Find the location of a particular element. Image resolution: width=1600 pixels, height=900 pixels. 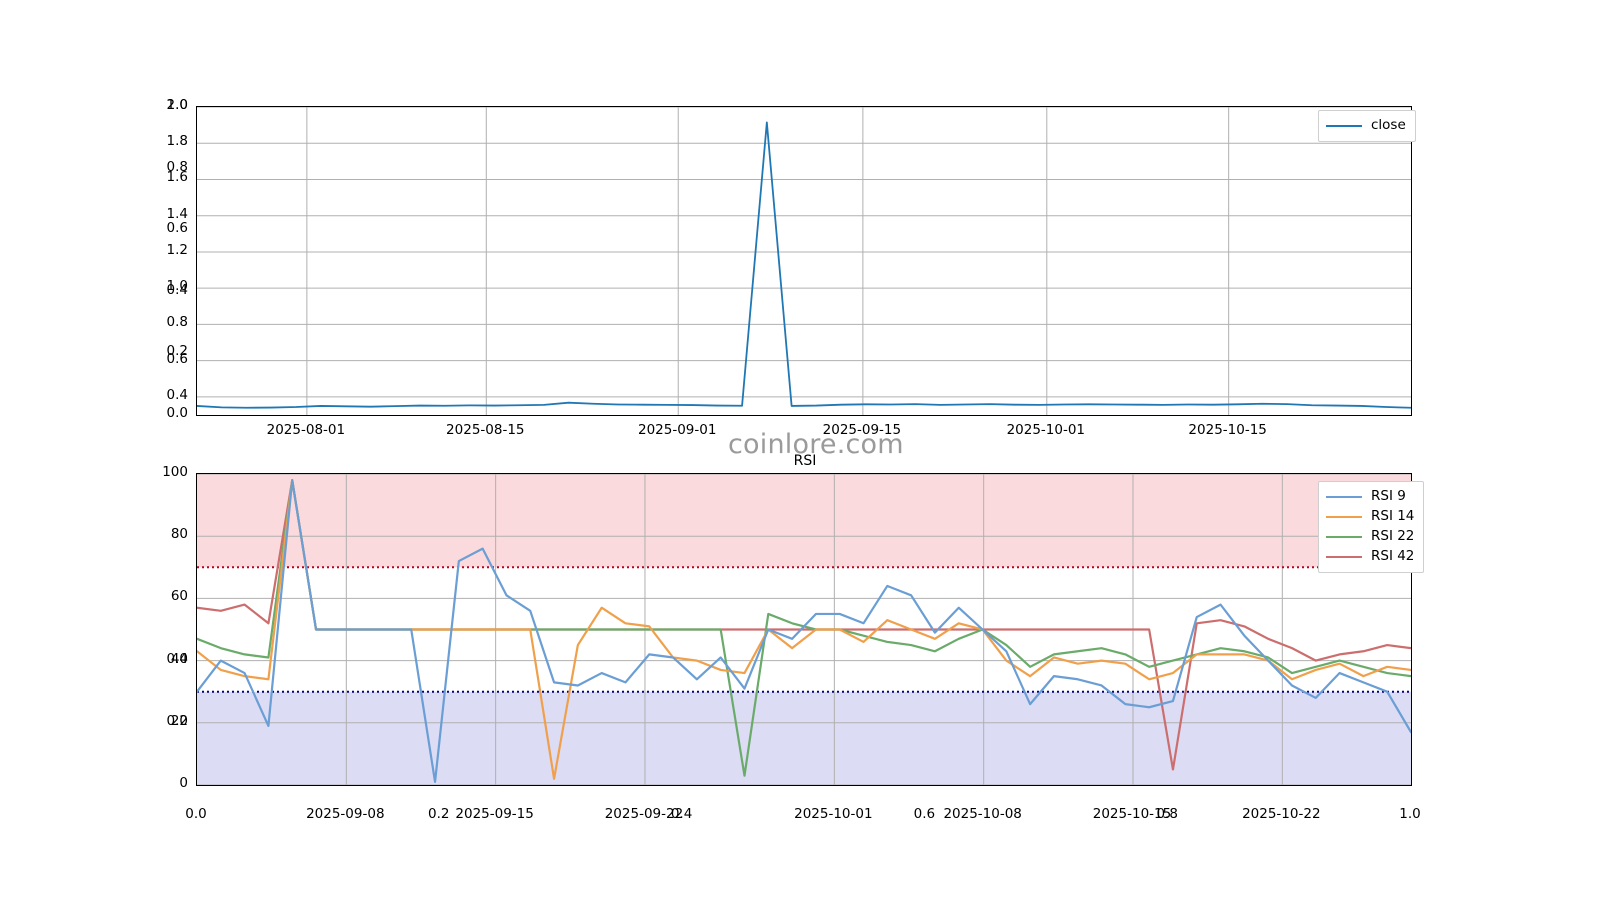

axis-tick-label: 20 is located at coordinates (179, 720).